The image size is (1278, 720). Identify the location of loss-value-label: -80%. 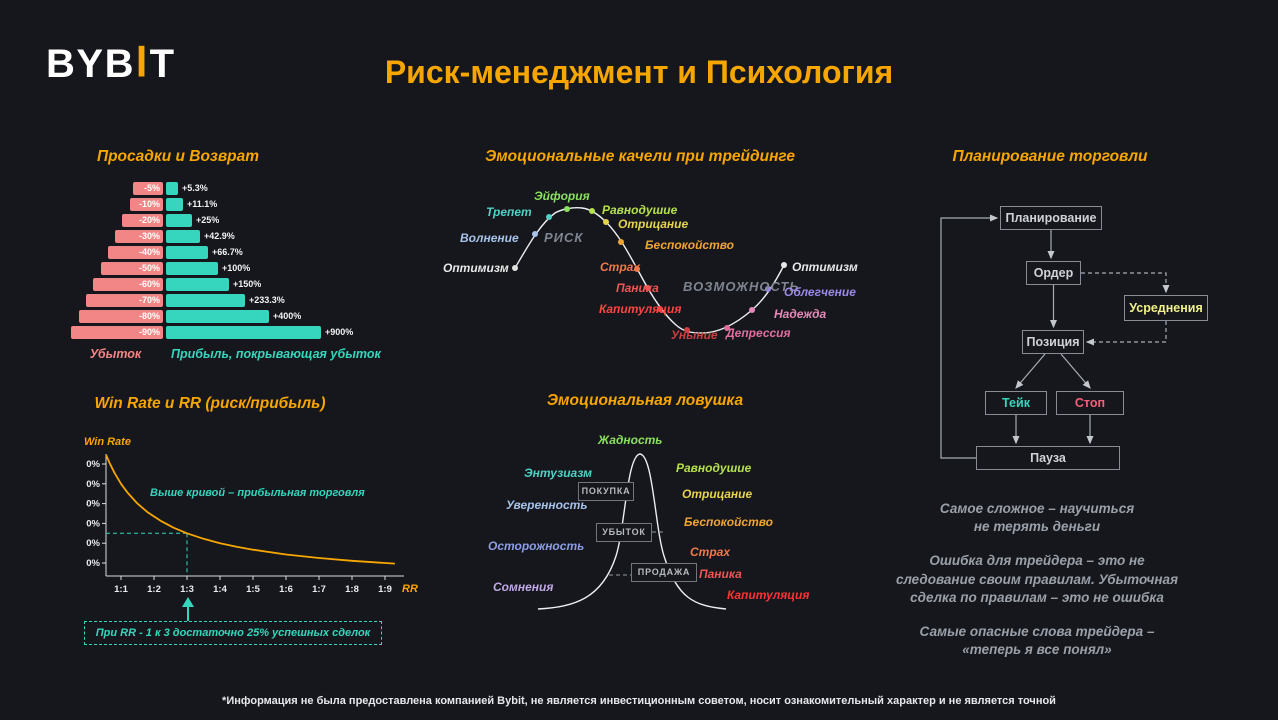
(149, 315).